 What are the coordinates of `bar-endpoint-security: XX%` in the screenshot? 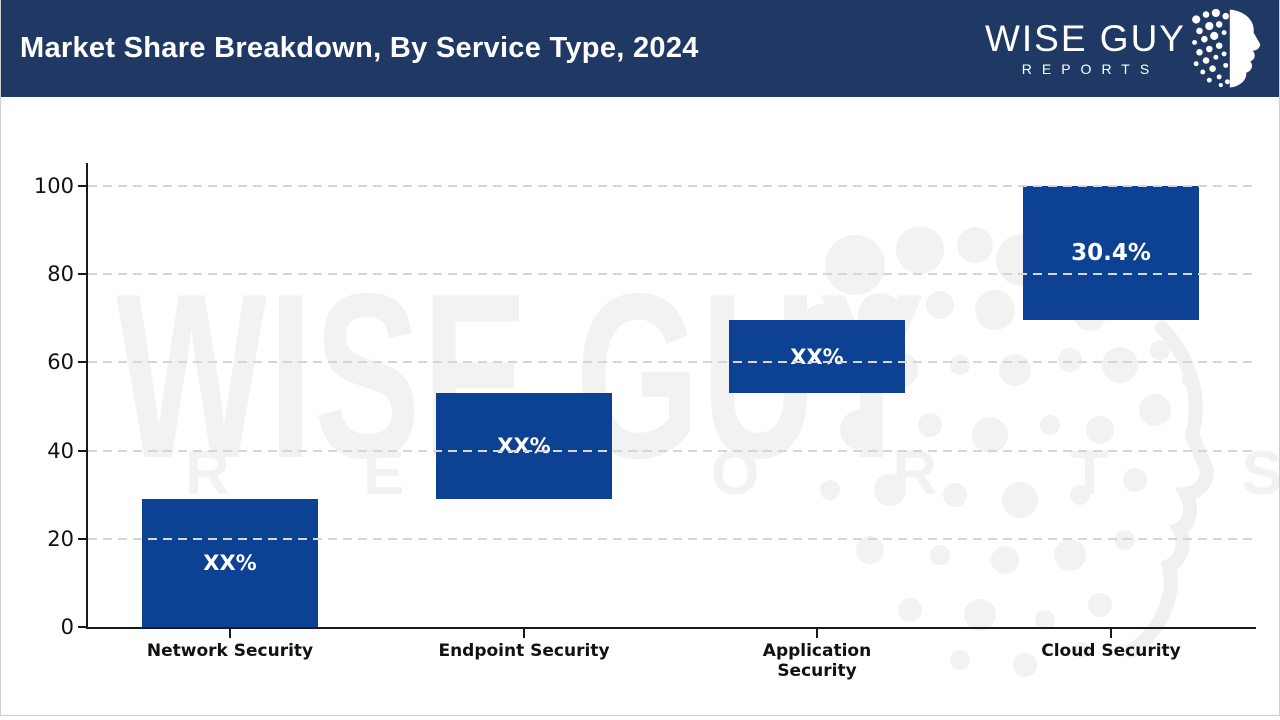 It's located at (524, 446).